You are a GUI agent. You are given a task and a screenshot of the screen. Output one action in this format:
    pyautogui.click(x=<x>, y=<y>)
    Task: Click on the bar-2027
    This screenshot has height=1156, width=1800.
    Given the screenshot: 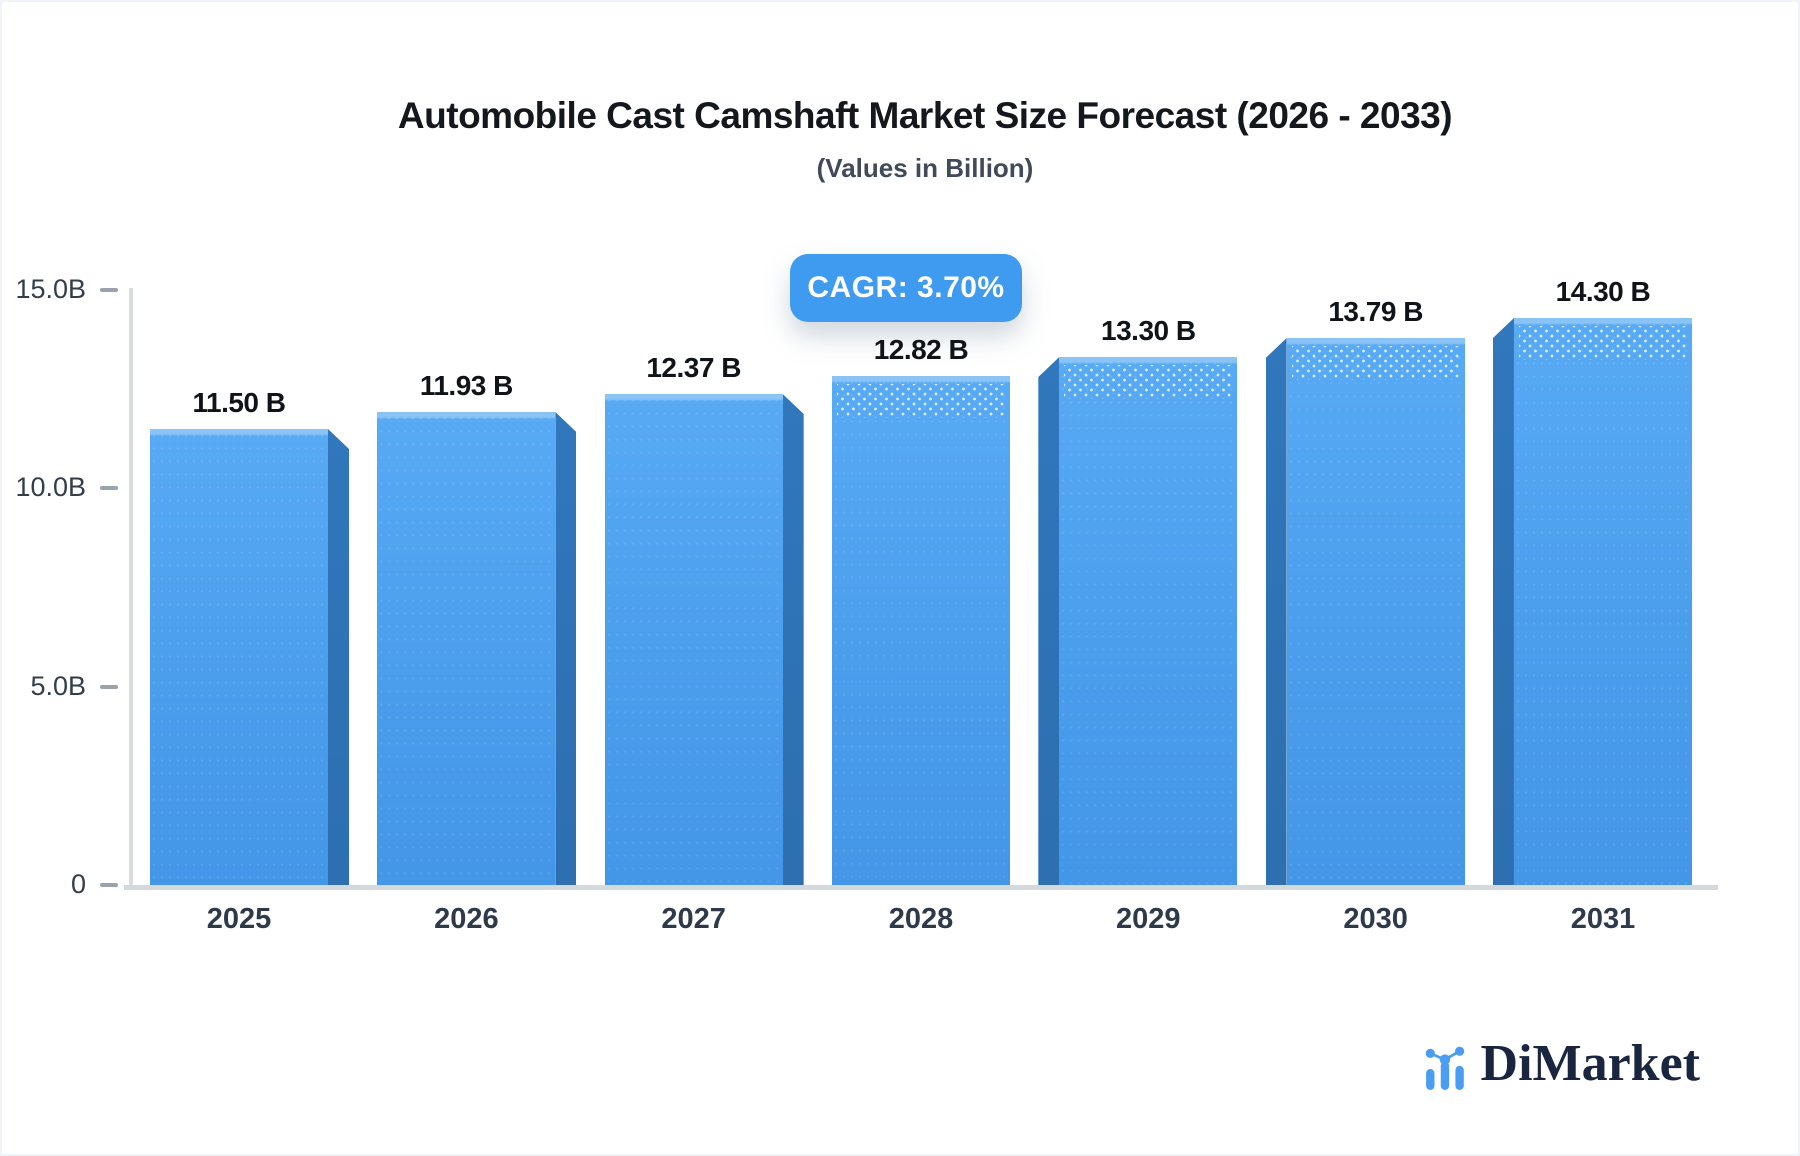 What is the action you would take?
    pyautogui.click(x=704, y=639)
    